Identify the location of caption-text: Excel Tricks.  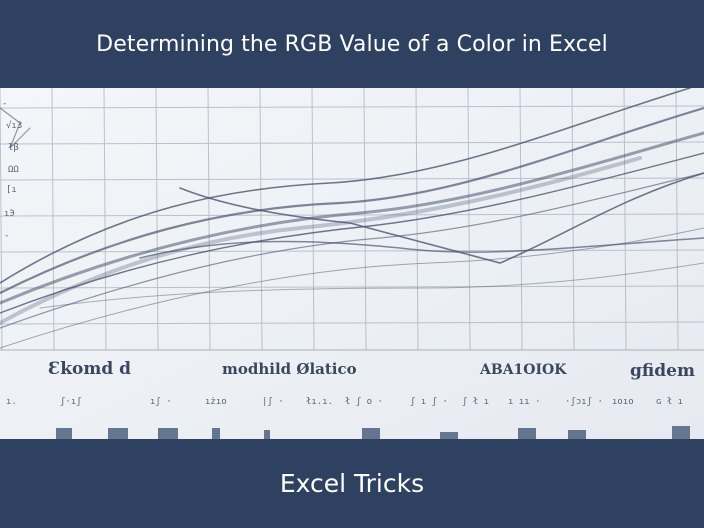
(352, 483).